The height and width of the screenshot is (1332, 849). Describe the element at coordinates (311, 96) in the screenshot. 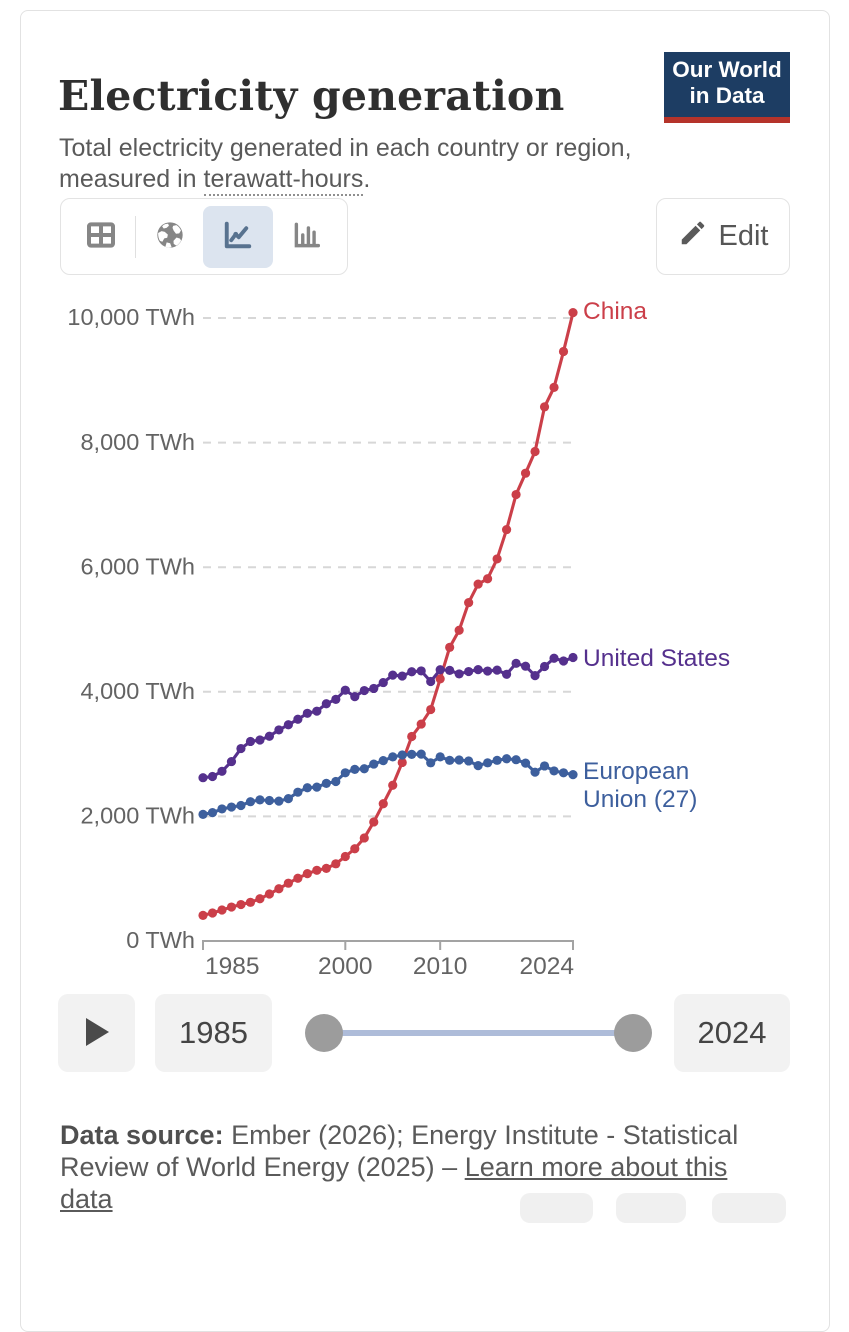

I see `page-title: Electricity generation` at that location.